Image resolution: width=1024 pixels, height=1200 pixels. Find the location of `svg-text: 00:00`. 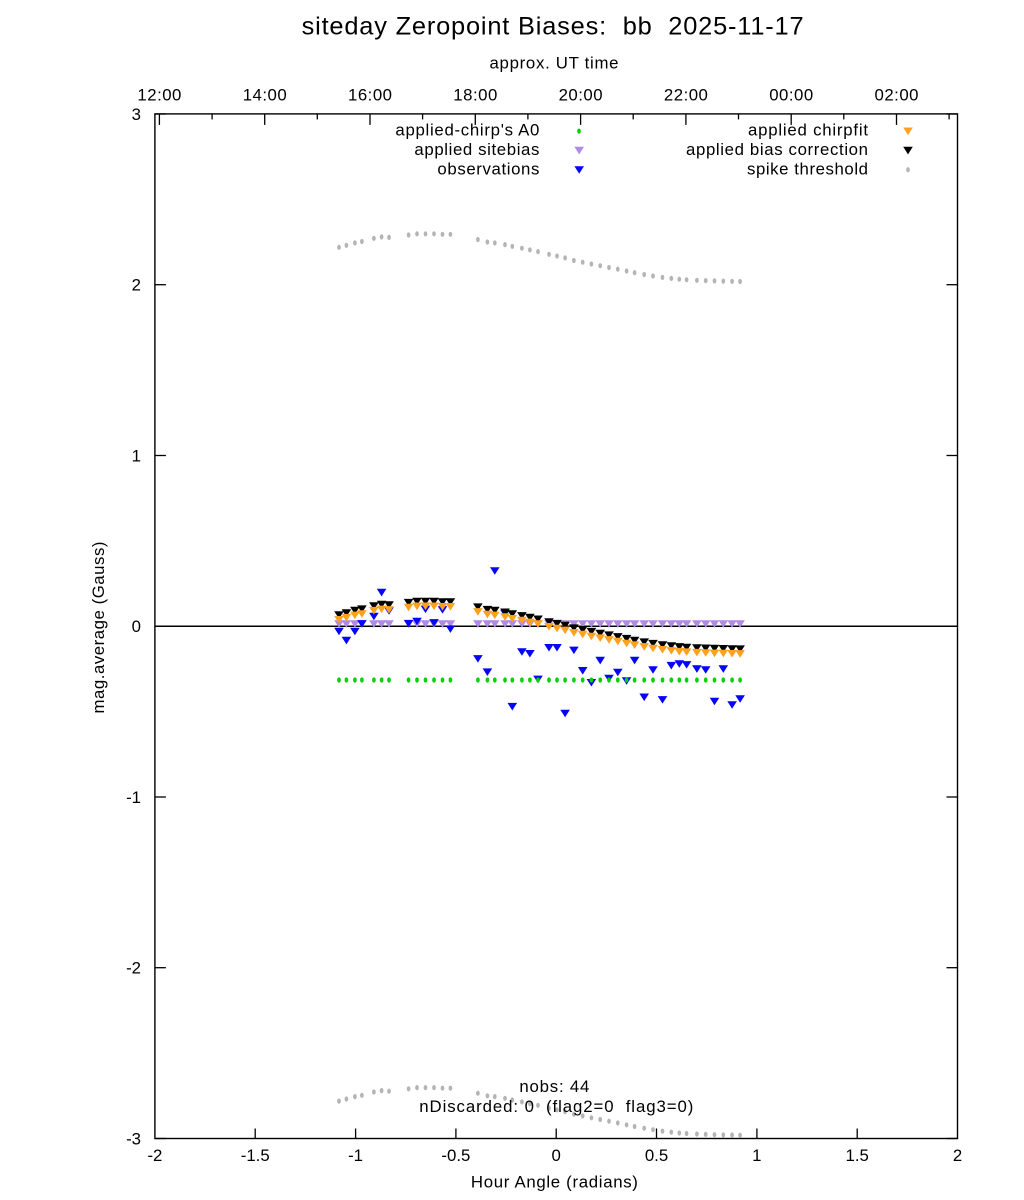

svg-text: 00:00 is located at coordinates (791, 94).